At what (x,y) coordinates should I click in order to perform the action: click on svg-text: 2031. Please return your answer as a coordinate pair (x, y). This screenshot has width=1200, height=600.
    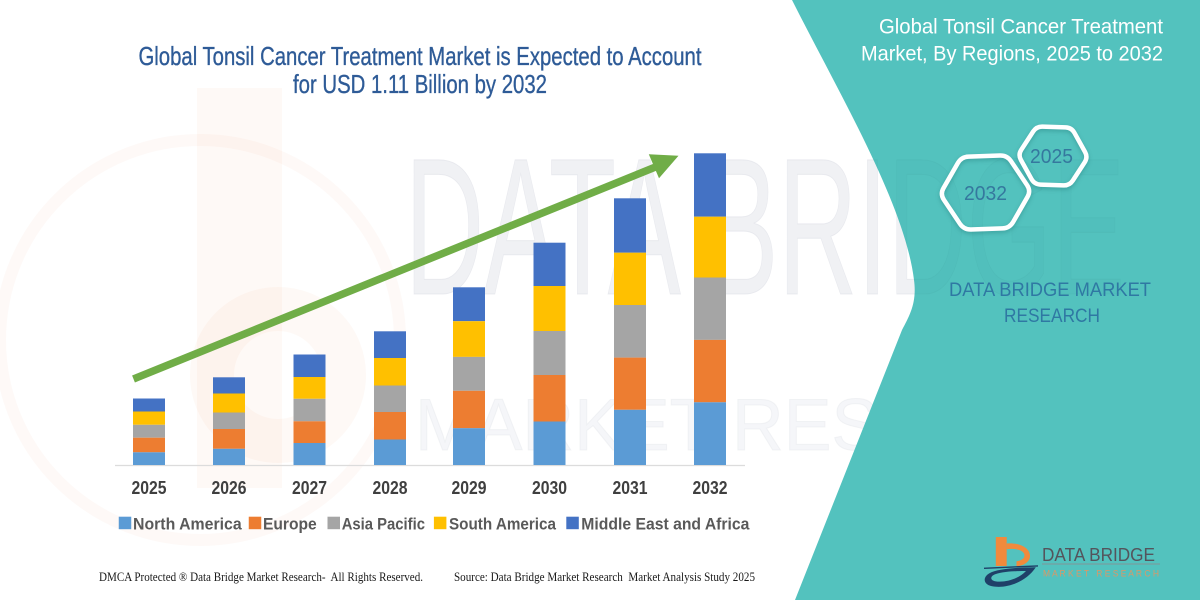
    Looking at the image, I should click on (630, 488).